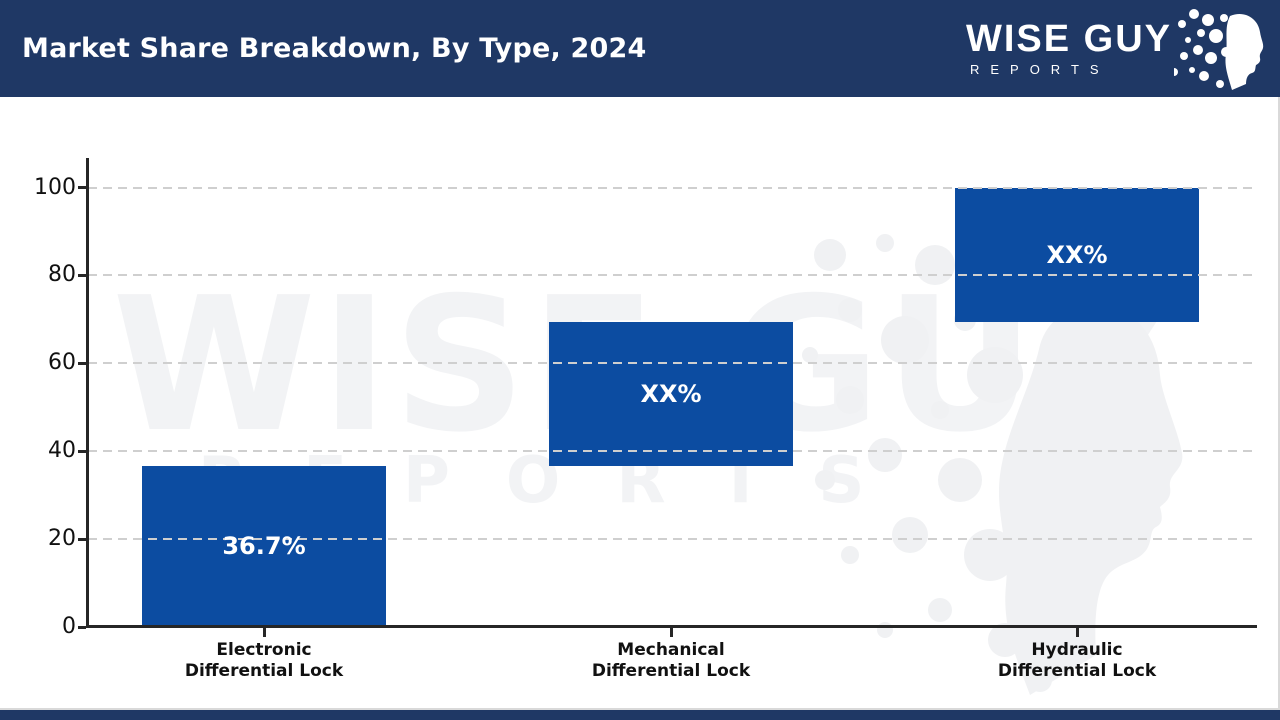 The width and height of the screenshot is (1280, 720). Describe the element at coordinates (62, 539) in the screenshot. I see `y-tick-label-20: 20` at that location.